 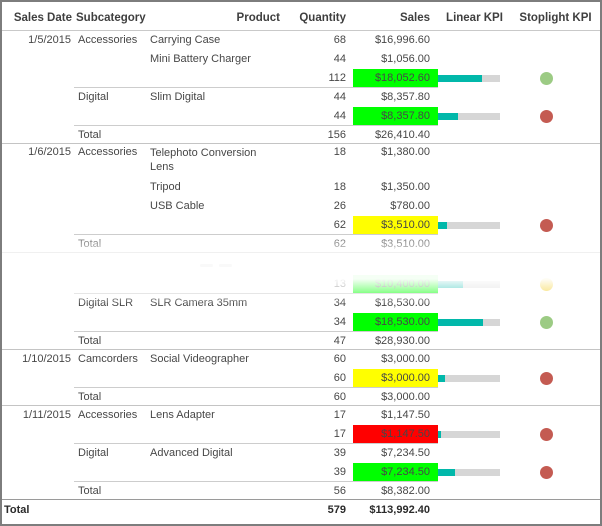 I want to click on cell-sales: $3,000.00, so click(x=393, y=396).